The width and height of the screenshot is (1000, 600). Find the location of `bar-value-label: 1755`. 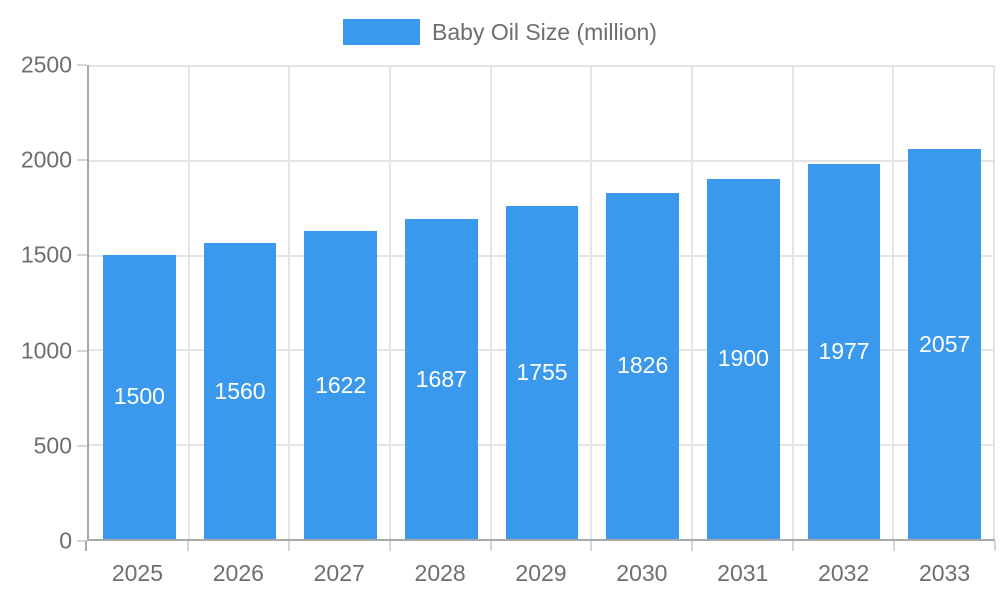

bar-value-label: 1755 is located at coordinates (542, 372).